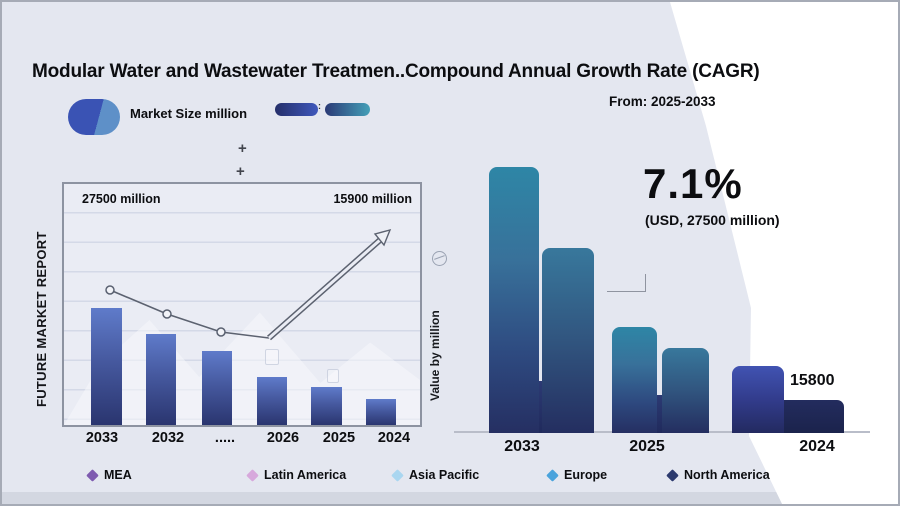 This screenshot has height=506, width=900. Describe the element at coordinates (662, 101) in the screenshot. I see `date-range-label: From: 2025-2033` at that location.